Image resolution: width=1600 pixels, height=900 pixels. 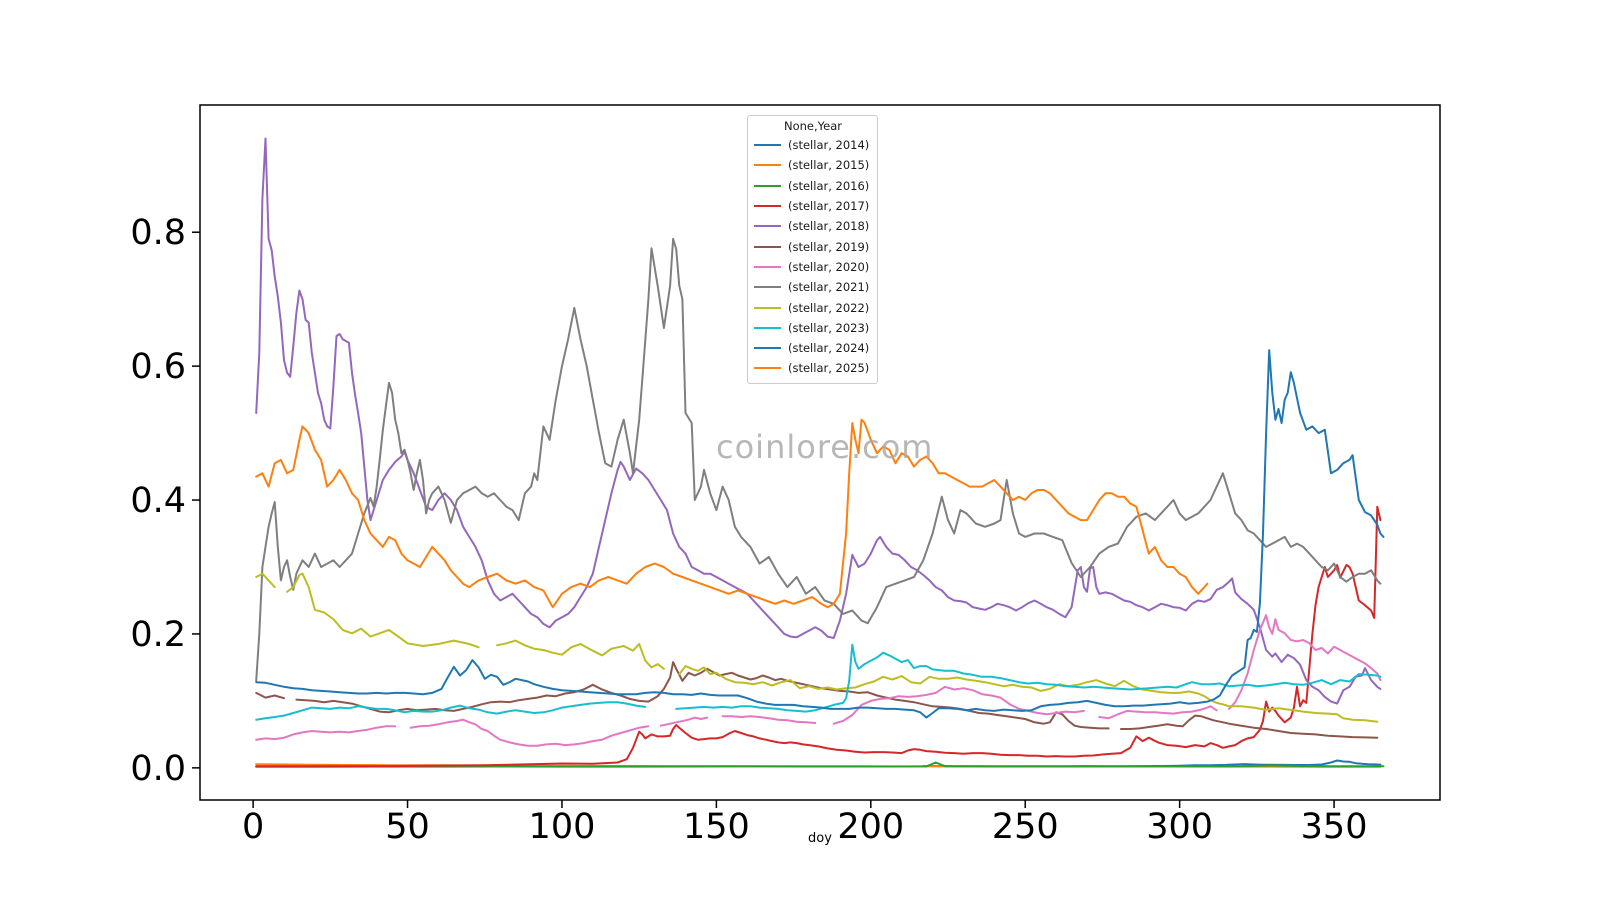 I want to click on legend-swatch-2021, so click(x=767, y=287).